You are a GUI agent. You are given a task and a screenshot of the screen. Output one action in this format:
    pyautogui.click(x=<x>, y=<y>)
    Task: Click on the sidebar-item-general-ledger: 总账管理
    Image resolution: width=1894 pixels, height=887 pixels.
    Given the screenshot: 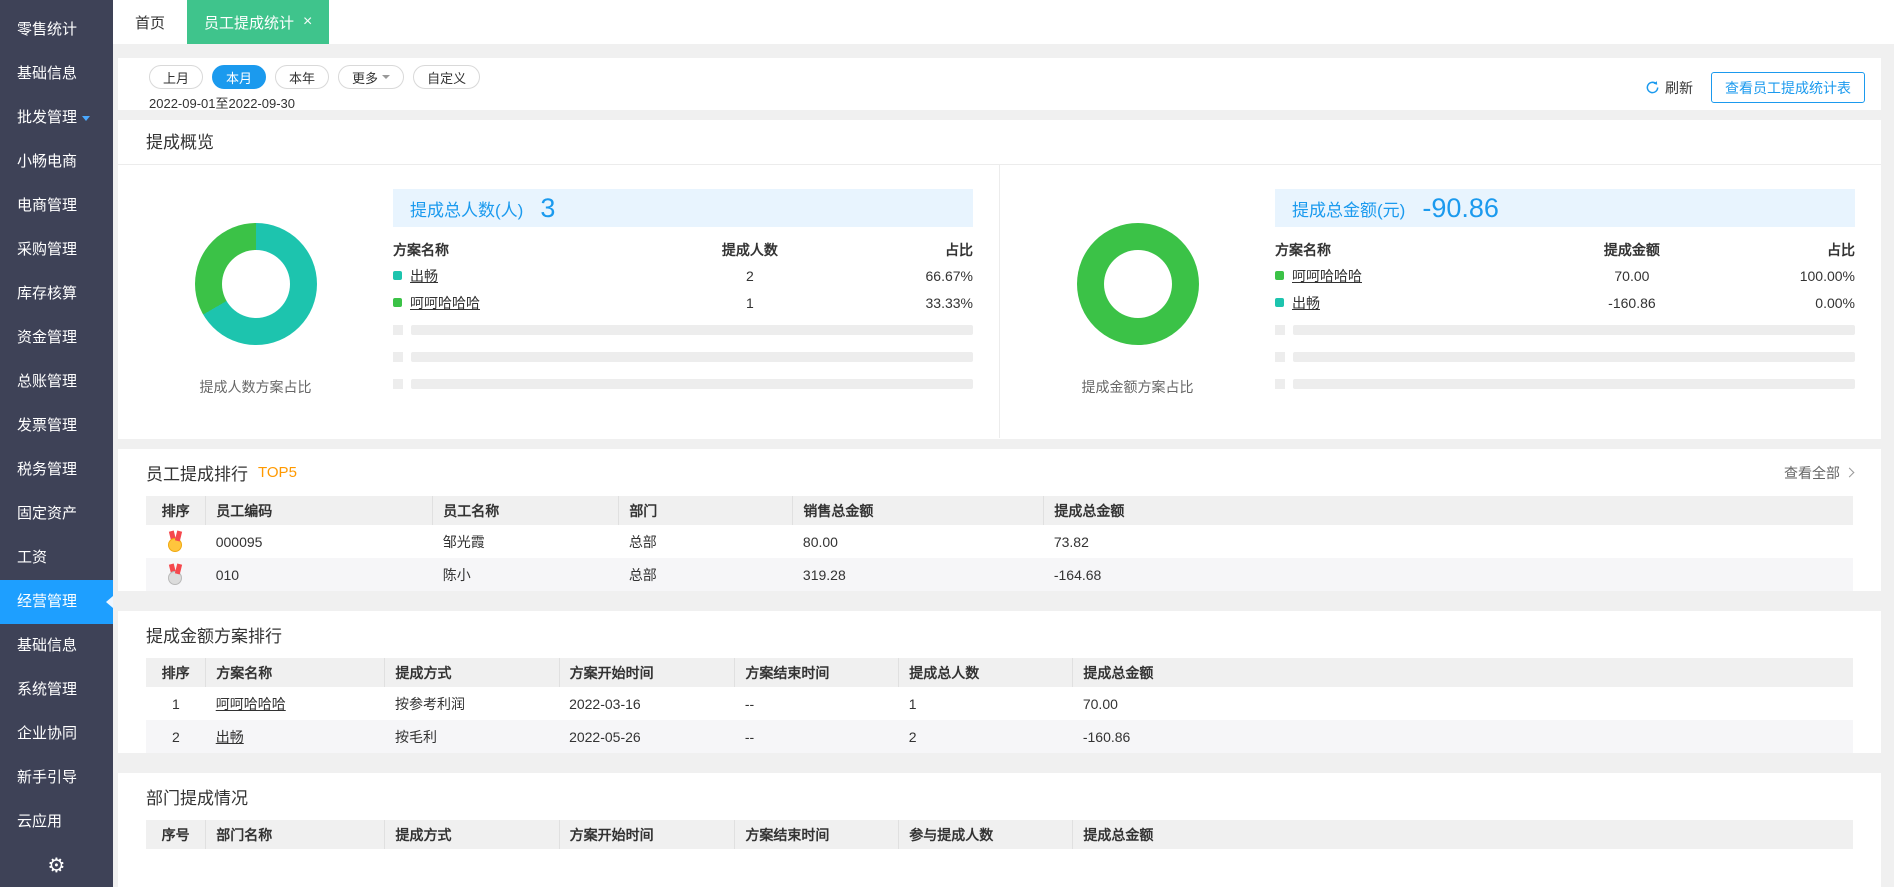 What is the action you would take?
    pyautogui.click(x=47, y=381)
    